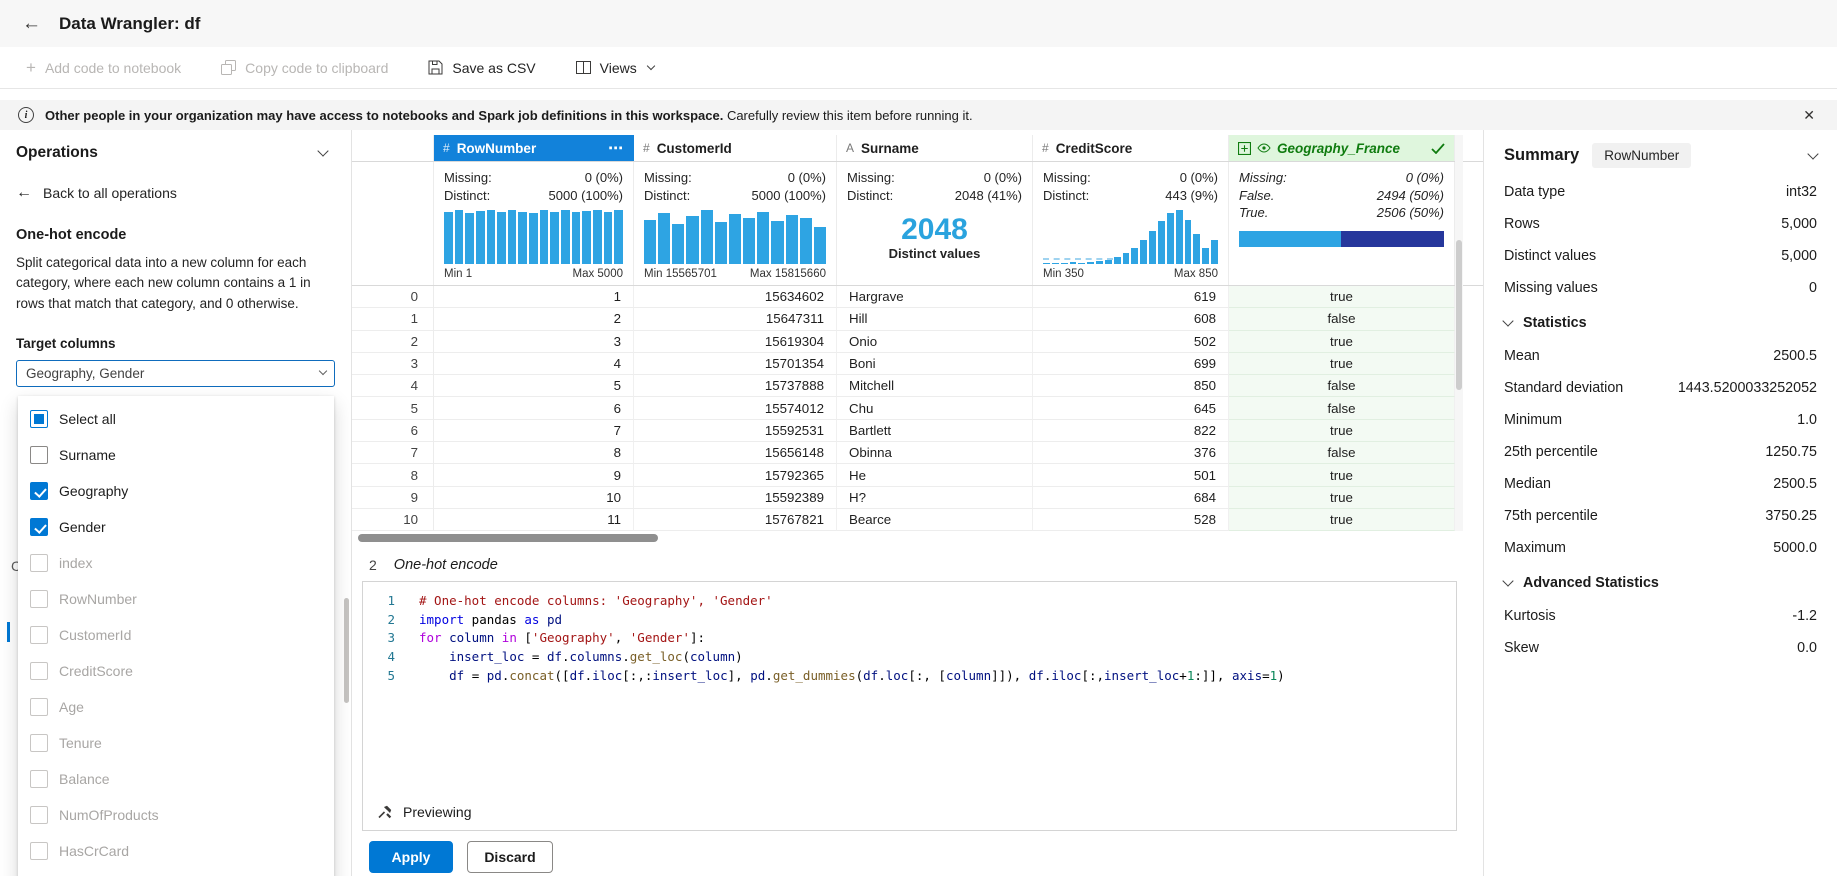 The image size is (1837, 876). I want to click on column-header-geography-france: Geography_France, so click(1342, 148).